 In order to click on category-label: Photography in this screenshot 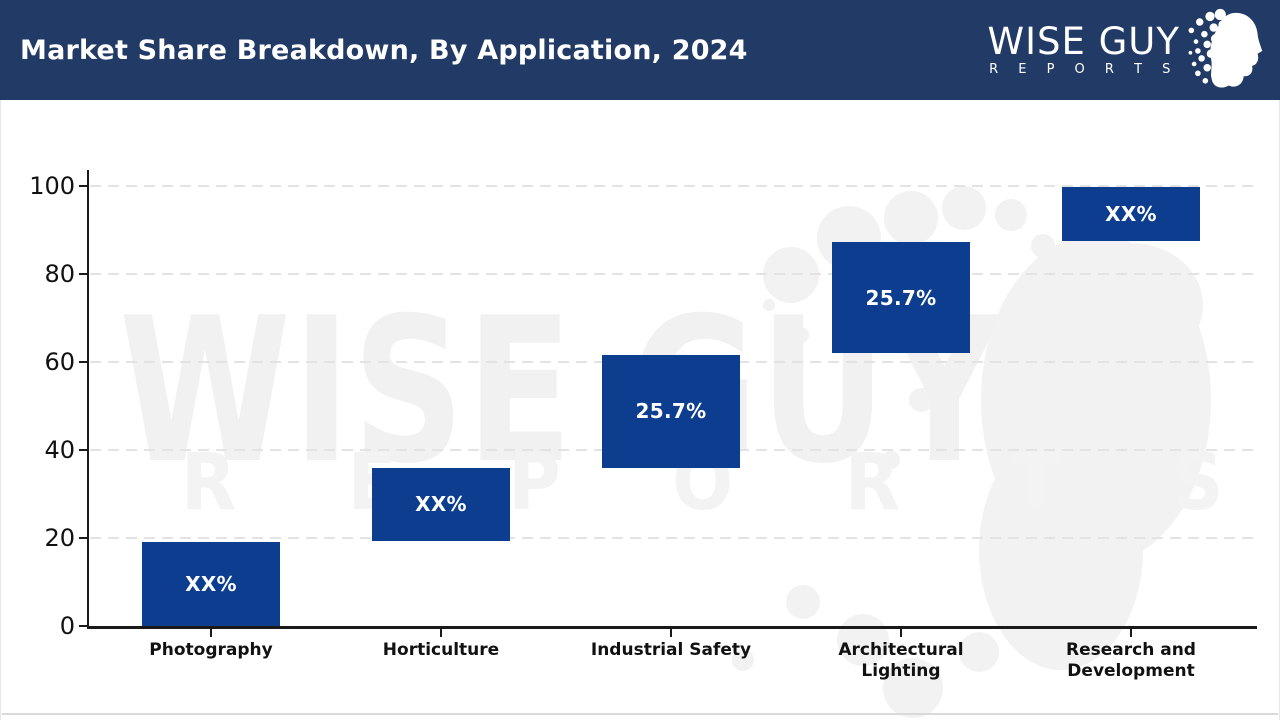, I will do `click(211, 650)`.